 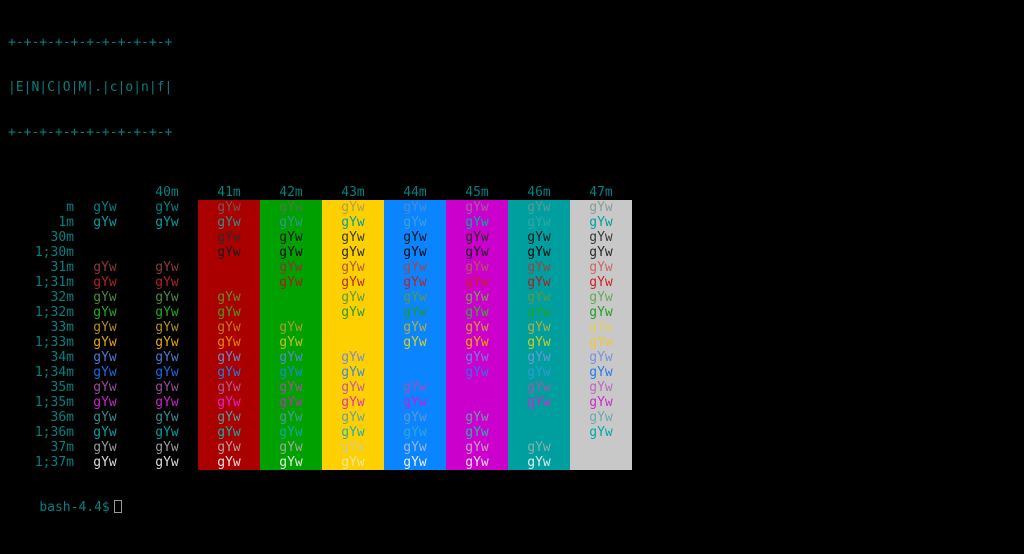 I want to click on row-label: 37m, so click(x=62, y=447).